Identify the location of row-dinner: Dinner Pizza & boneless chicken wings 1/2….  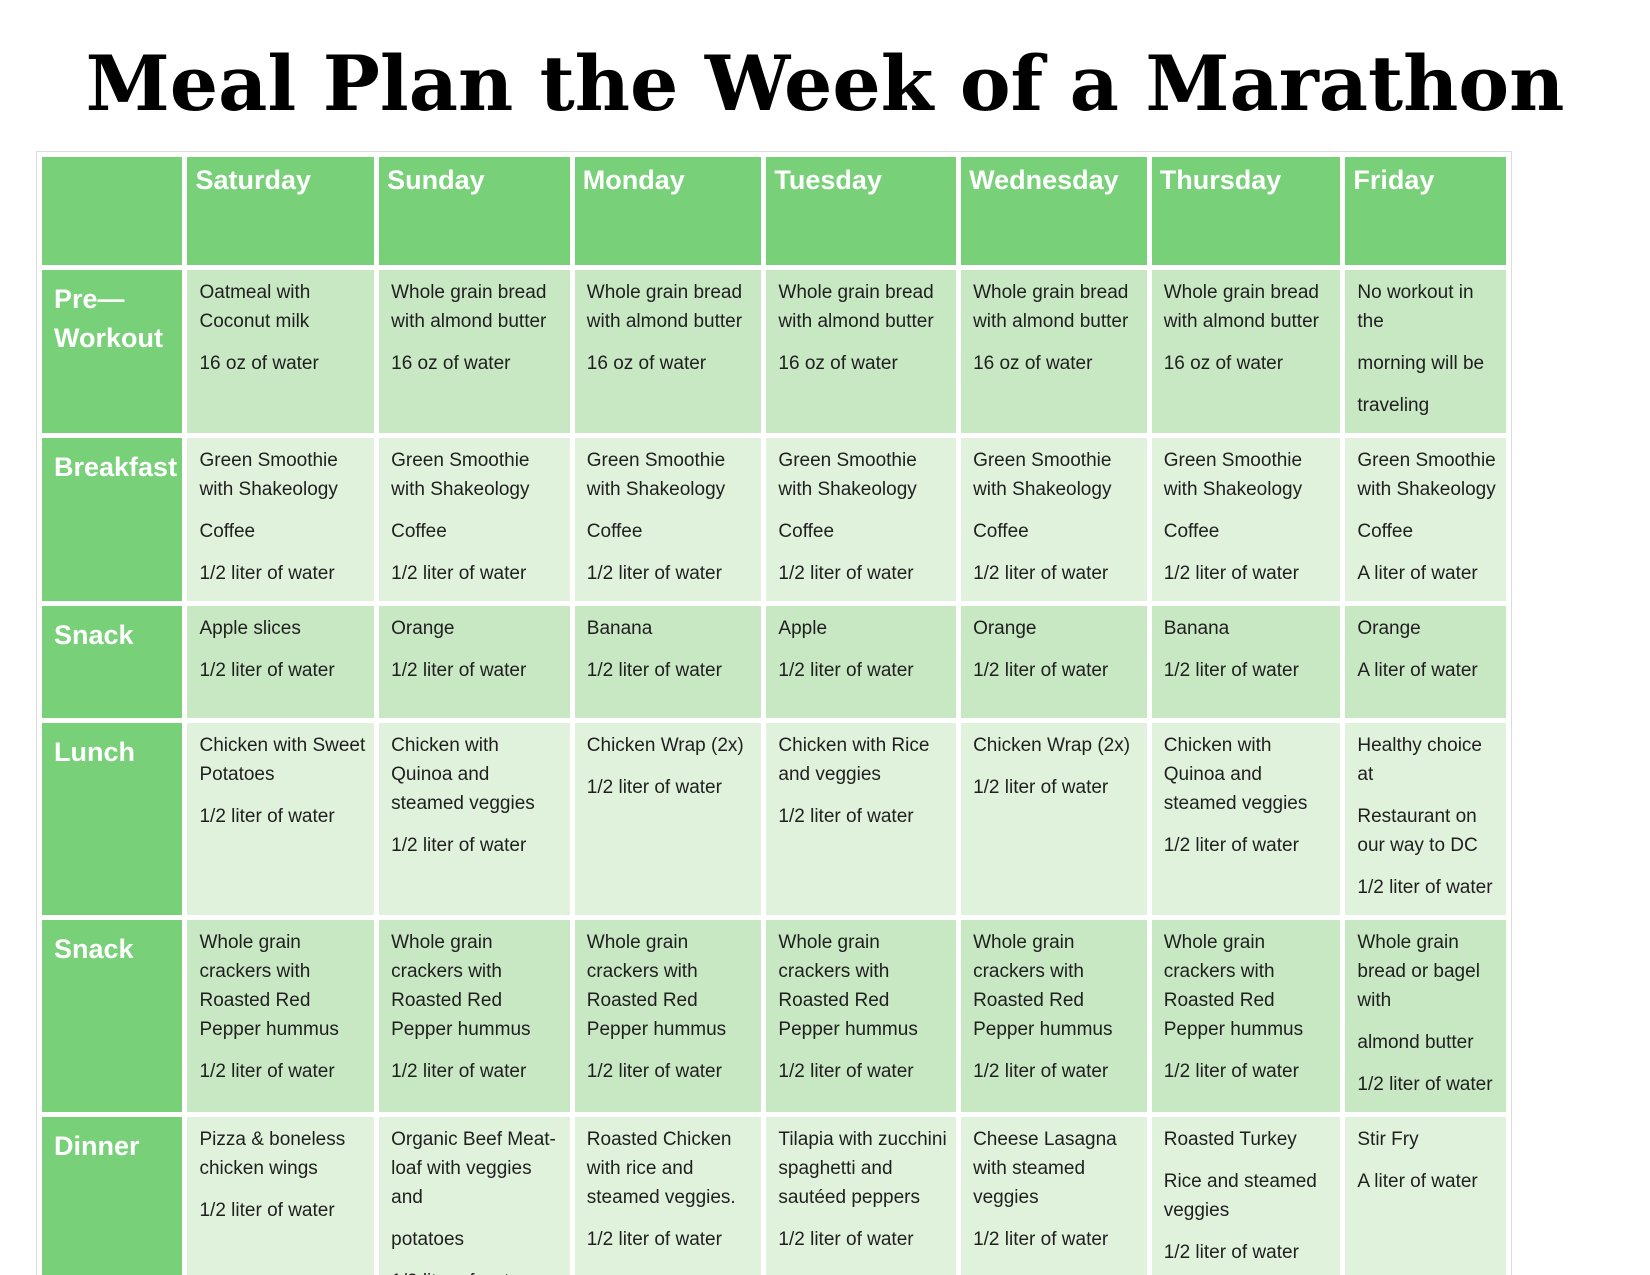
(774, 1196).